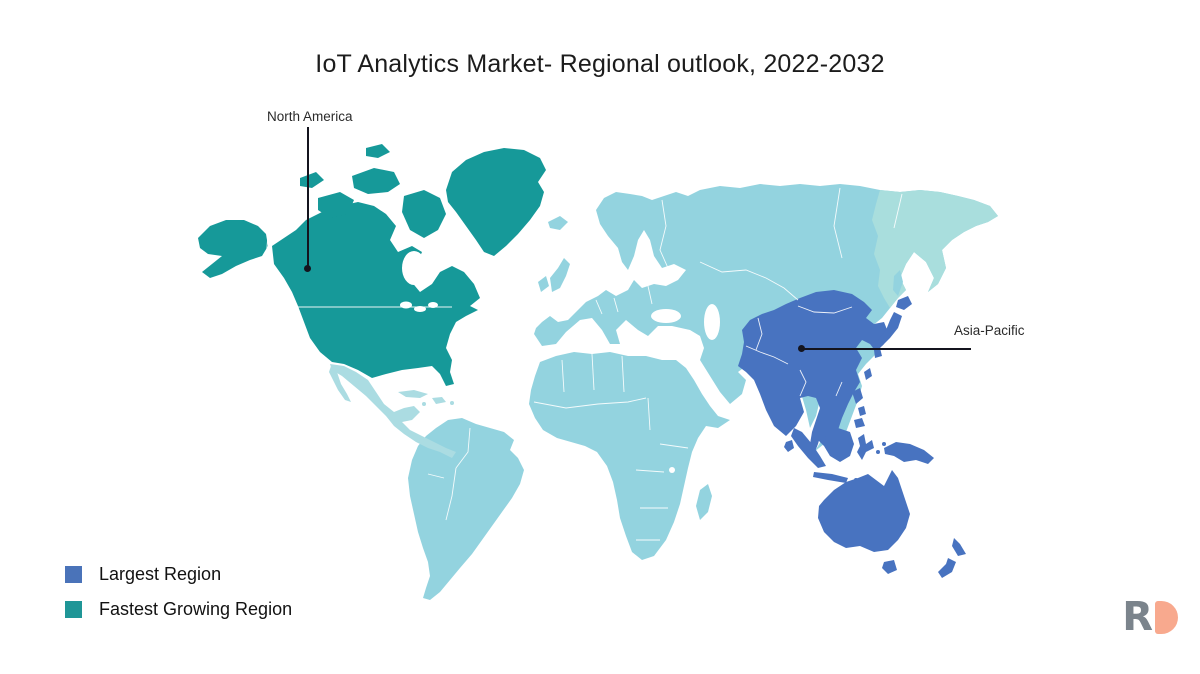 The width and height of the screenshot is (1200, 674). Describe the element at coordinates (424, 214) in the screenshot. I see `region-arctic-island-baffin` at that location.